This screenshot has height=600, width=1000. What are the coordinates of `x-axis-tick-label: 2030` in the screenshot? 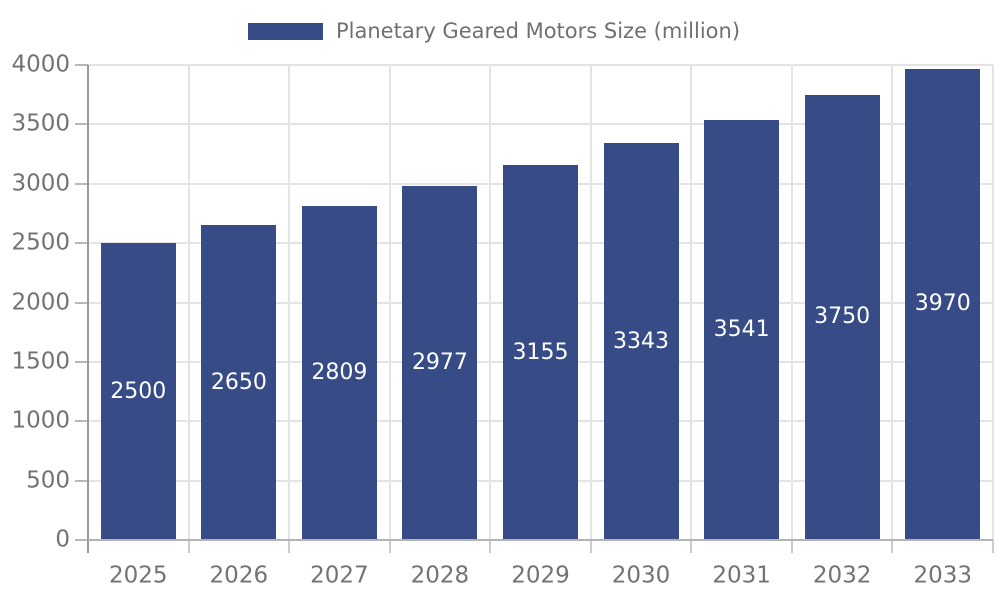 It's located at (641, 575).